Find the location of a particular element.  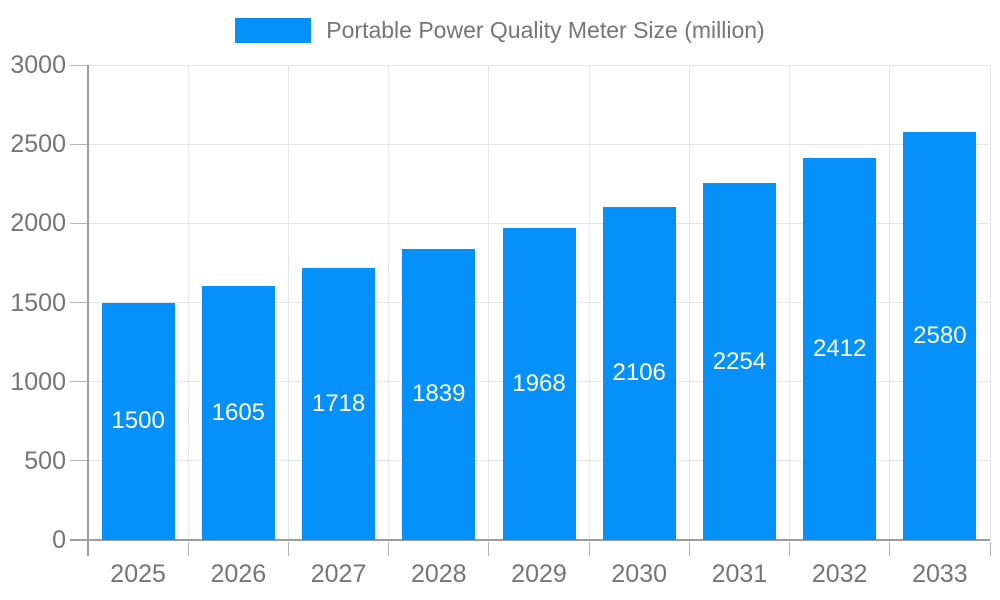

bar-value-label: 1968 is located at coordinates (539, 384).